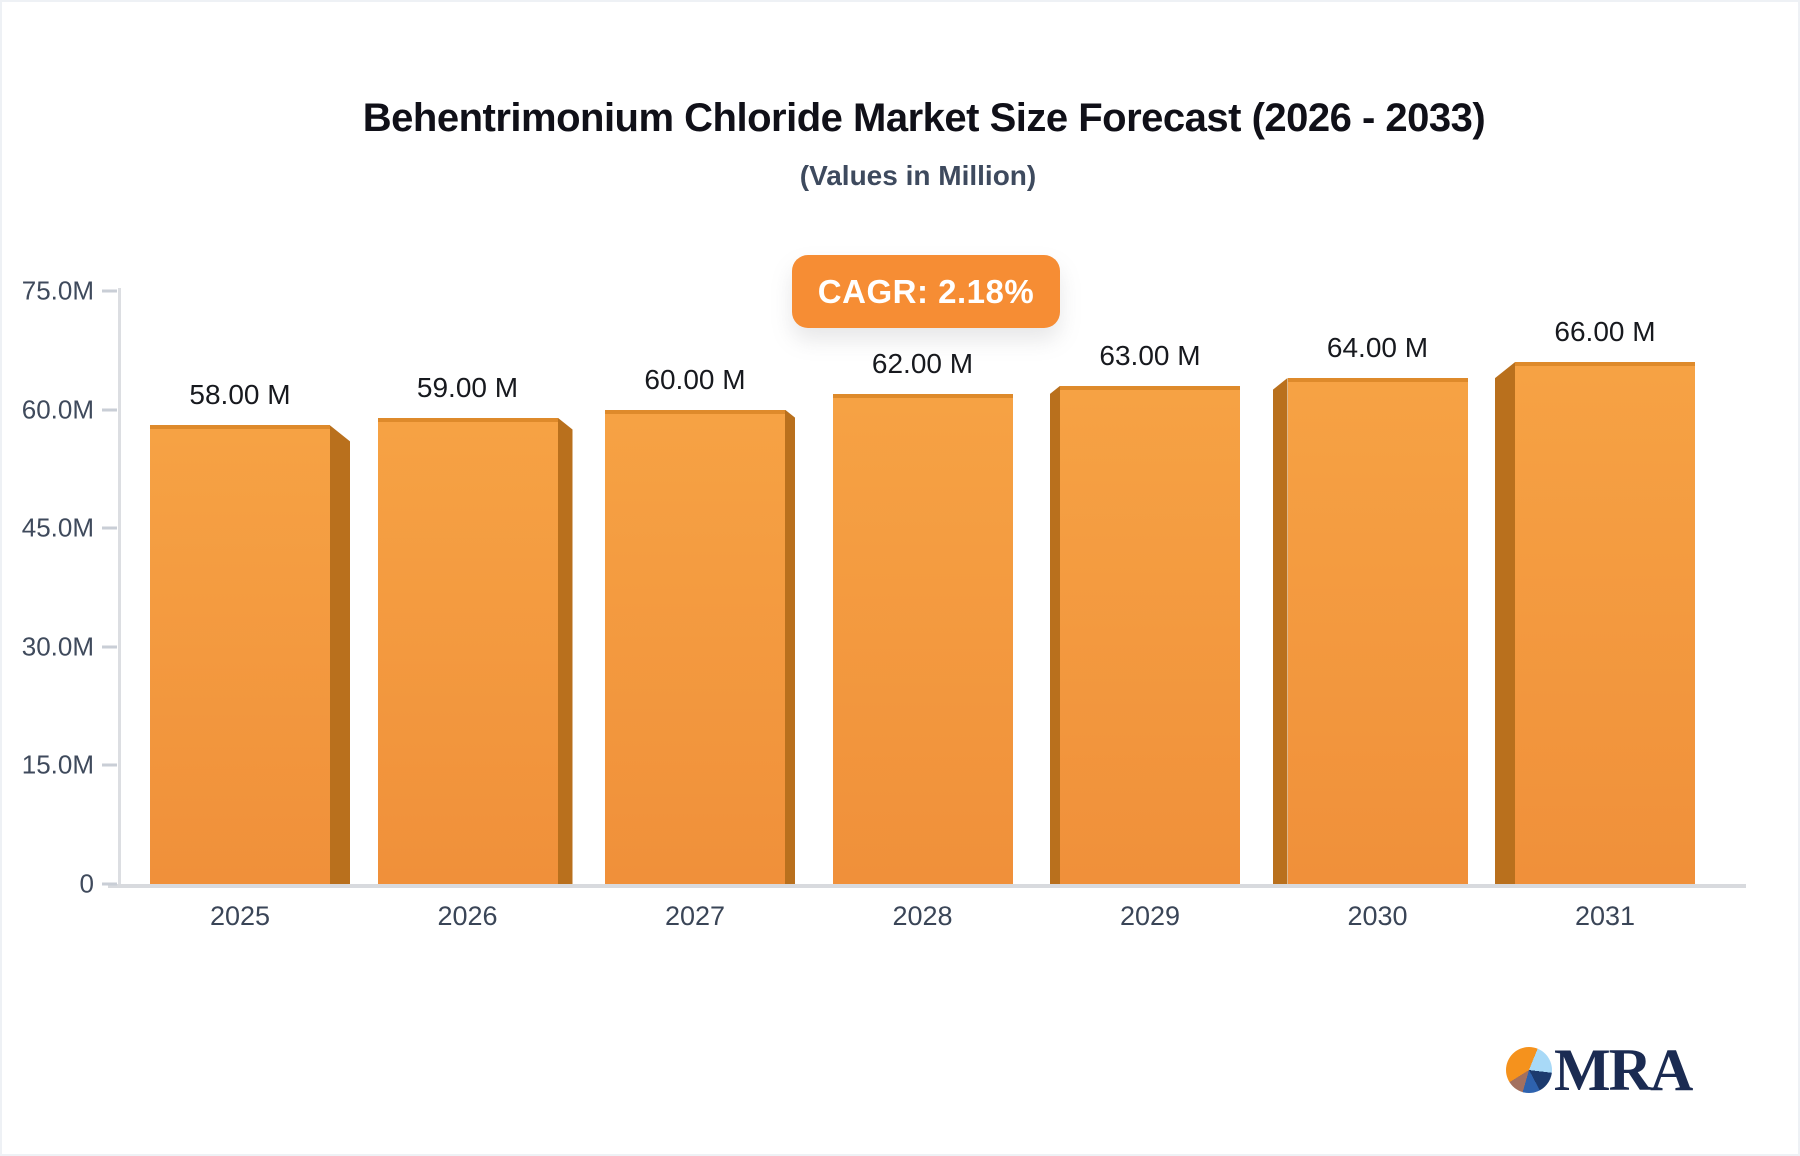 Image resolution: width=1800 pixels, height=1156 pixels. Describe the element at coordinates (695, 379) in the screenshot. I see `bar-value-label: 60.00 M` at that location.